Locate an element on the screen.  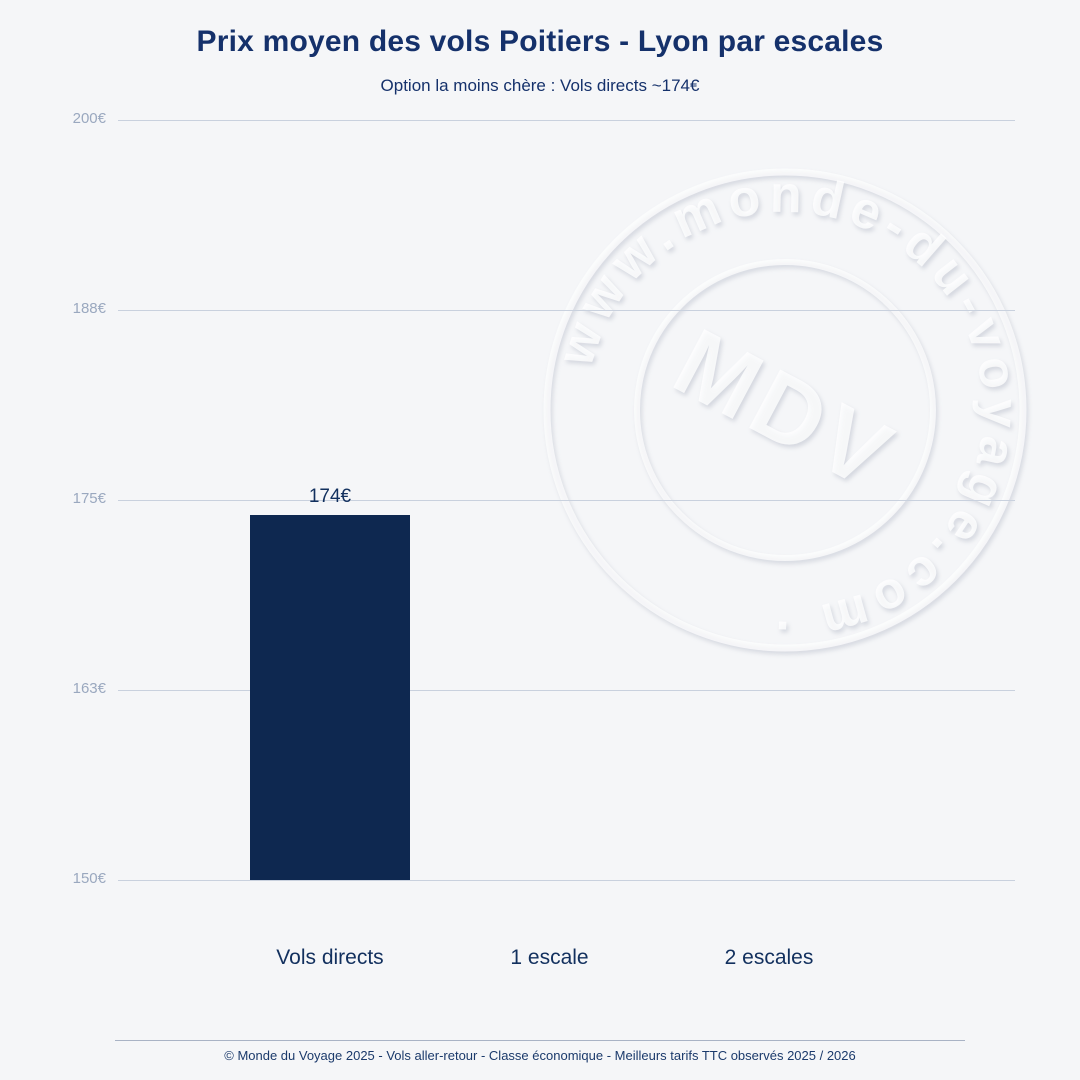
y-tick-label: 200€ is located at coordinates (89, 118).